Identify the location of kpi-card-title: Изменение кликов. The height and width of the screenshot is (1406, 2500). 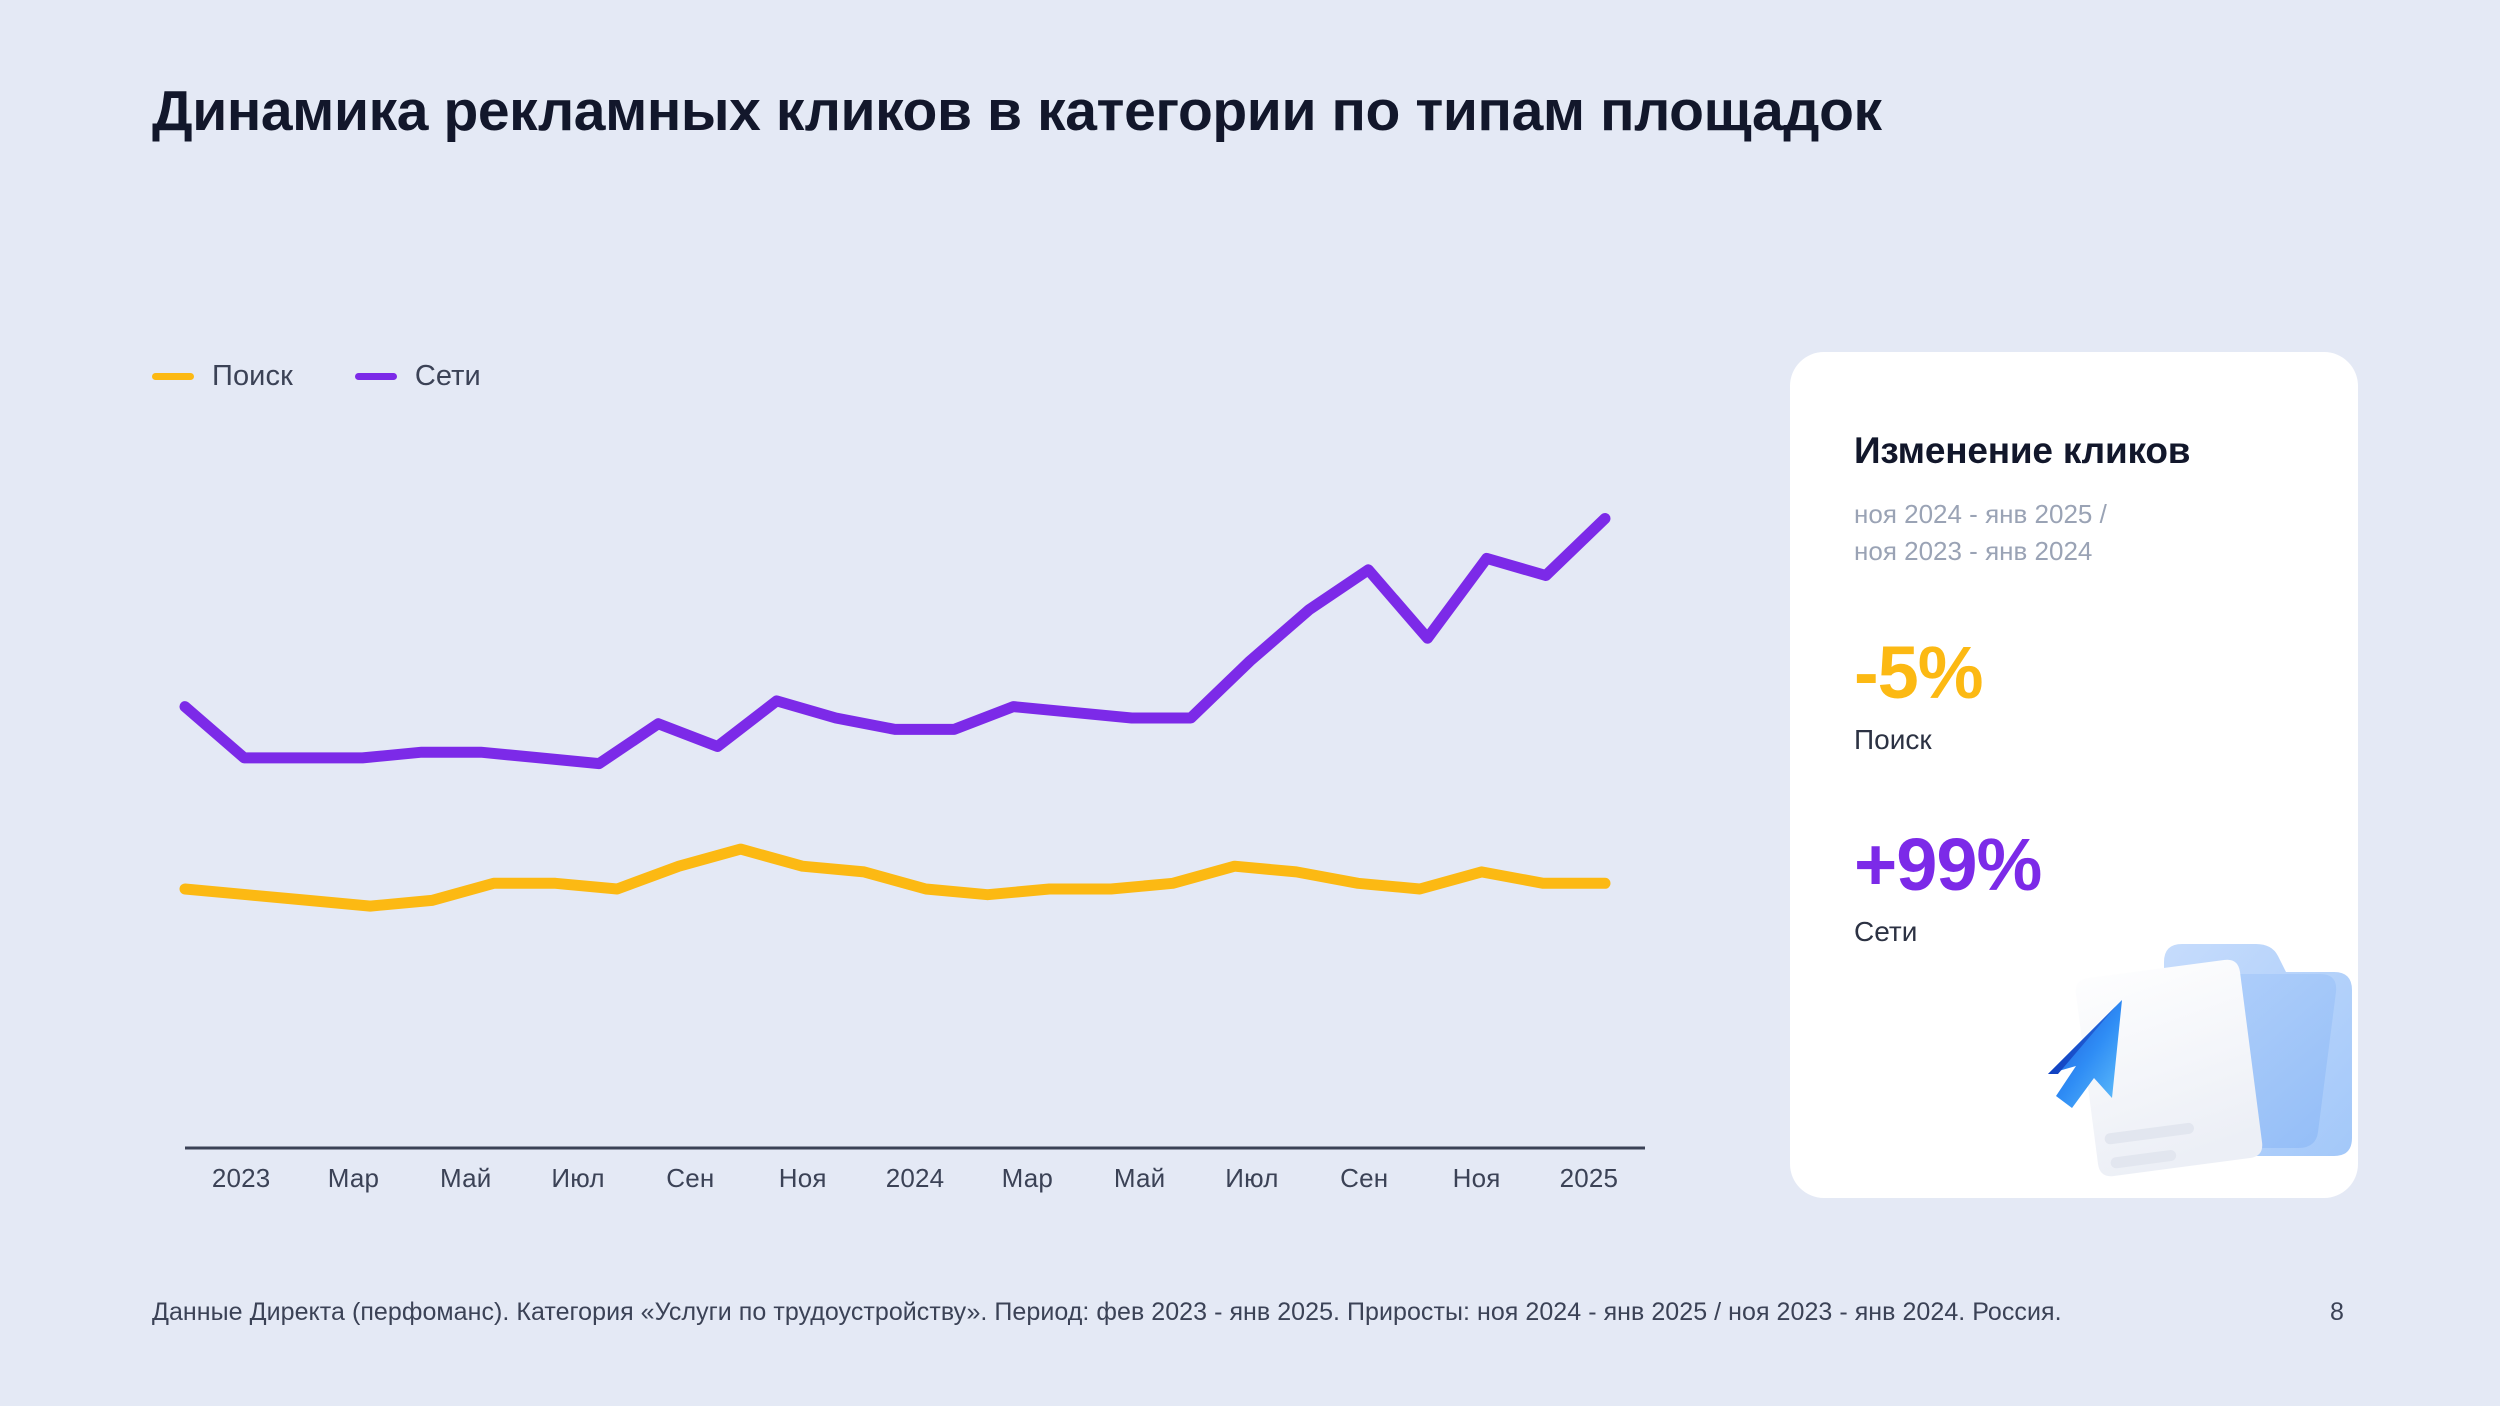
(2022, 450).